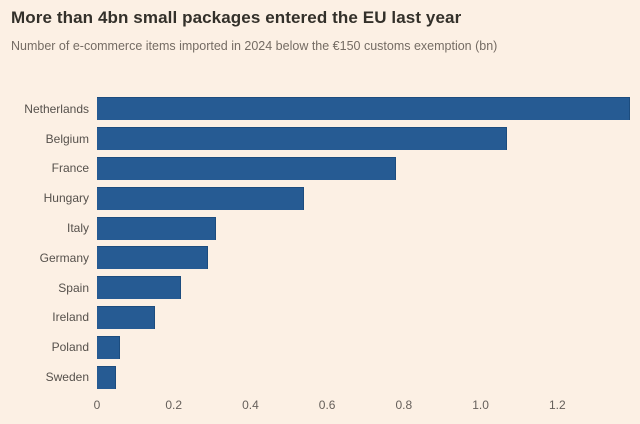 Image resolution: width=640 pixels, height=424 pixels. I want to click on bar-row: Sweden, so click(320, 377).